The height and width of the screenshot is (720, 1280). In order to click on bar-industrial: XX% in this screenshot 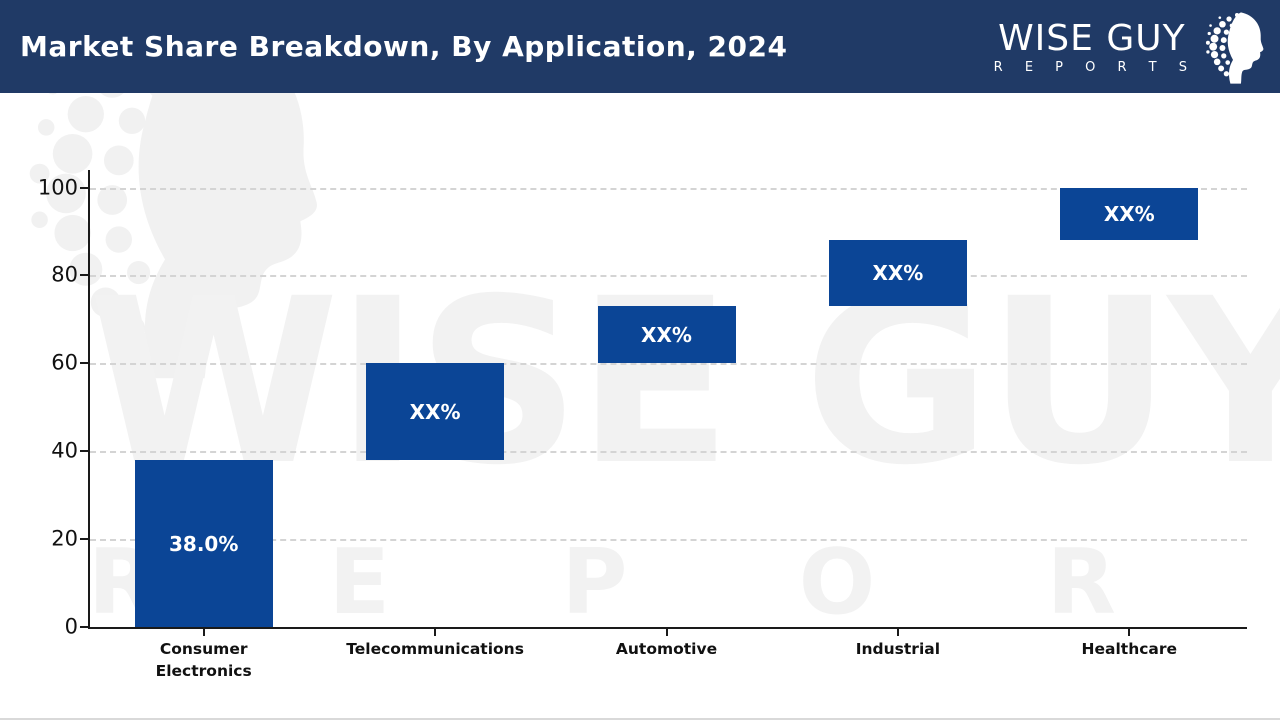, I will do `click(897, 273)`.